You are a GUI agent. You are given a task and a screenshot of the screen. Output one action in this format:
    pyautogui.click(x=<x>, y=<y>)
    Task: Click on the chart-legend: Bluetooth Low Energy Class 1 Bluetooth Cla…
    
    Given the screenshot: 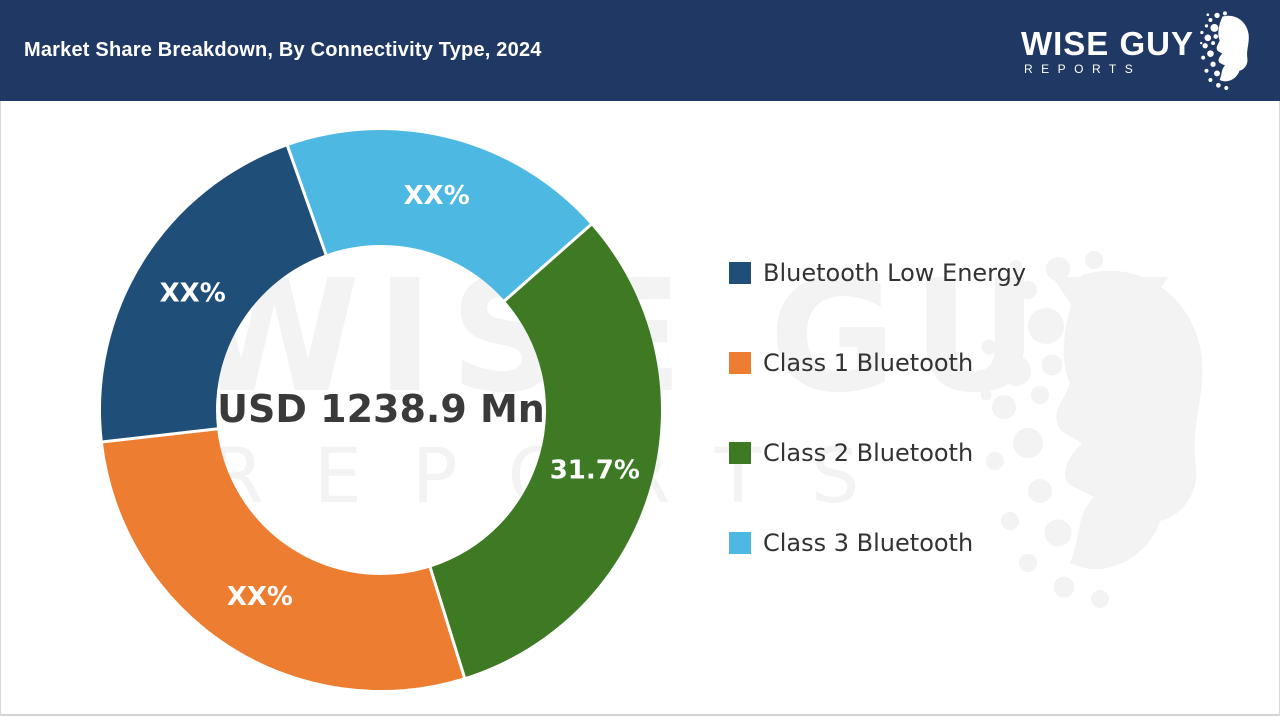 What is the action you would take?
    pyautogui.click(x=877, y=408)
    